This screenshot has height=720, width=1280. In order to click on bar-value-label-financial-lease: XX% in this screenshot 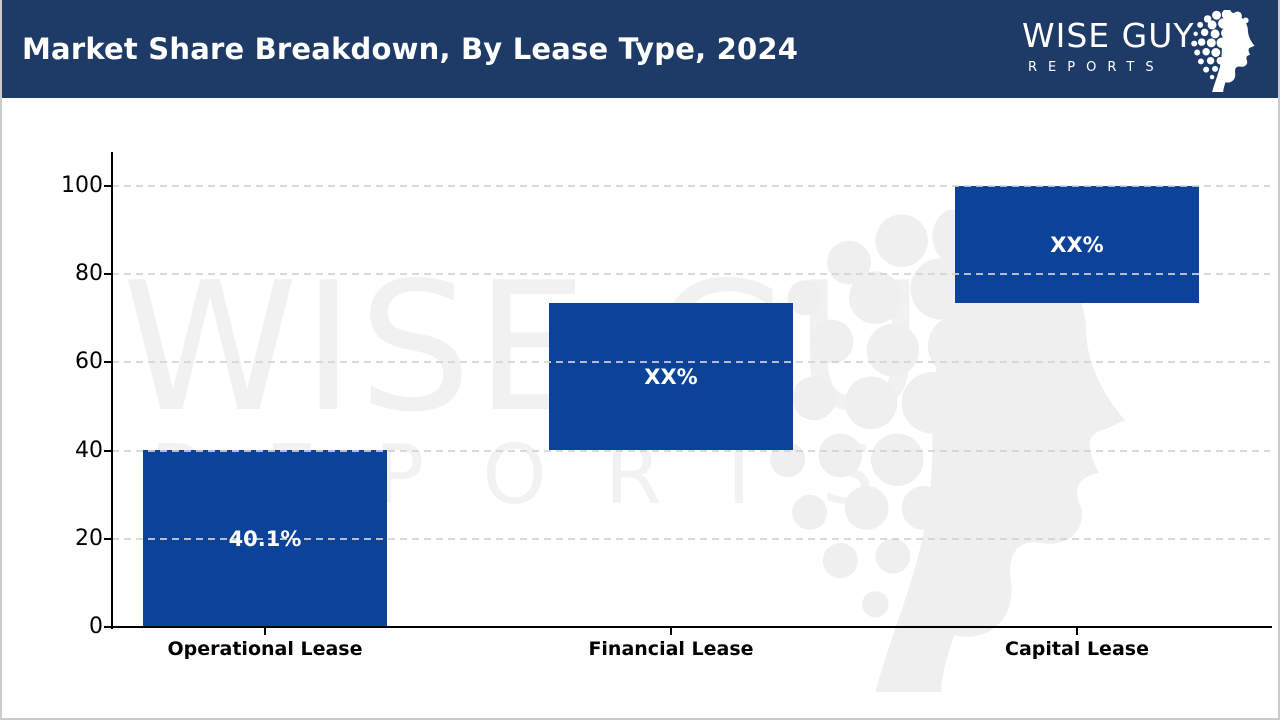, I will do `click(671, 376)`.